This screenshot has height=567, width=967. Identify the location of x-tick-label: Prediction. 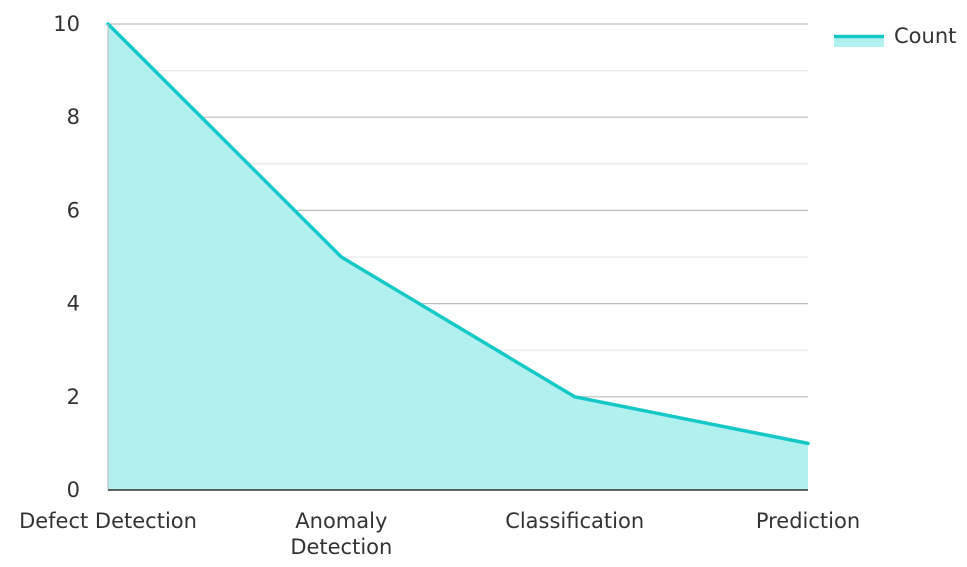
(808, 521).